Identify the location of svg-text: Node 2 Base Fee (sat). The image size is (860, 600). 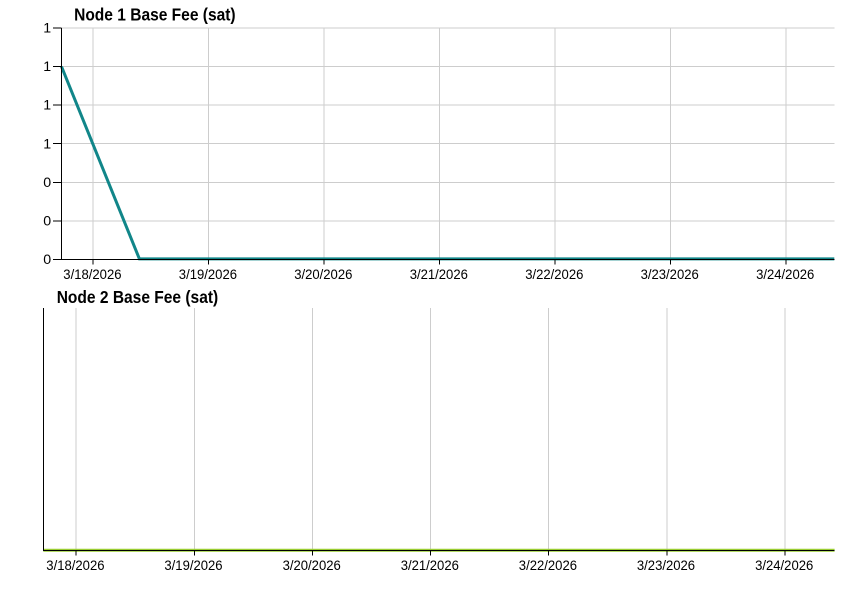
(138, 297).